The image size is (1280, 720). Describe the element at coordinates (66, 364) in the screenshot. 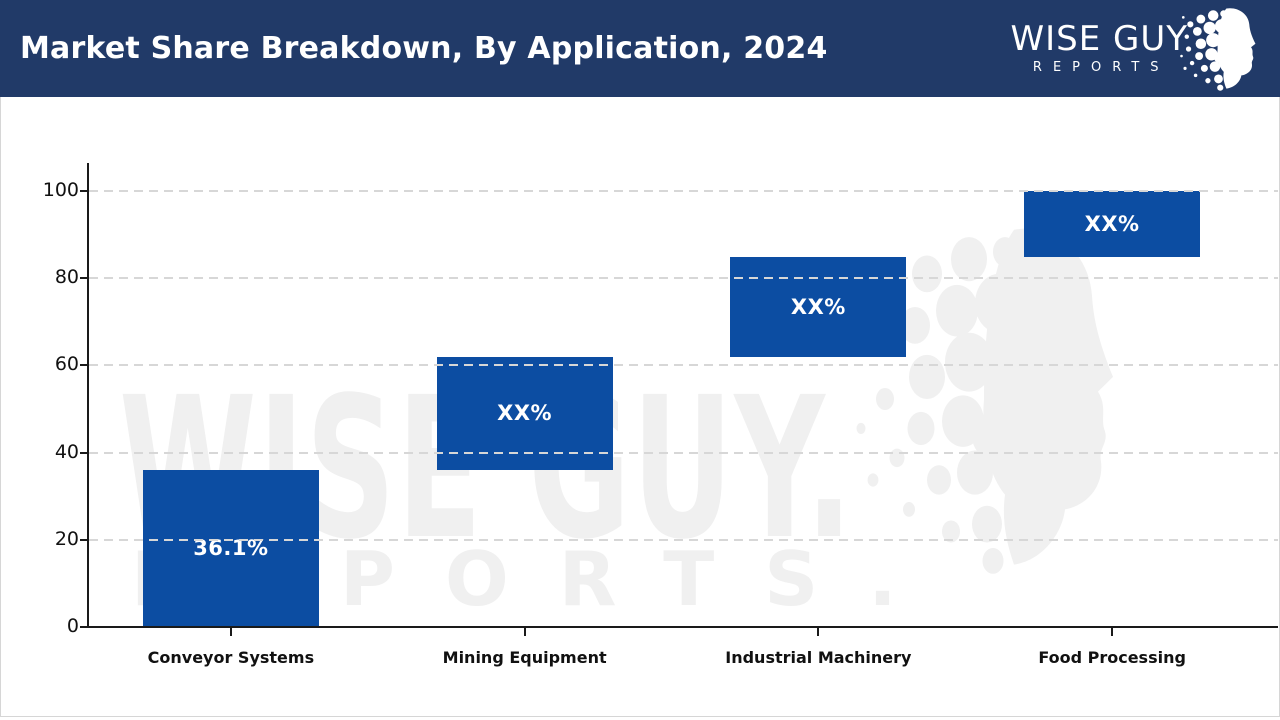

I see `y-tick-label: 60` at that location.